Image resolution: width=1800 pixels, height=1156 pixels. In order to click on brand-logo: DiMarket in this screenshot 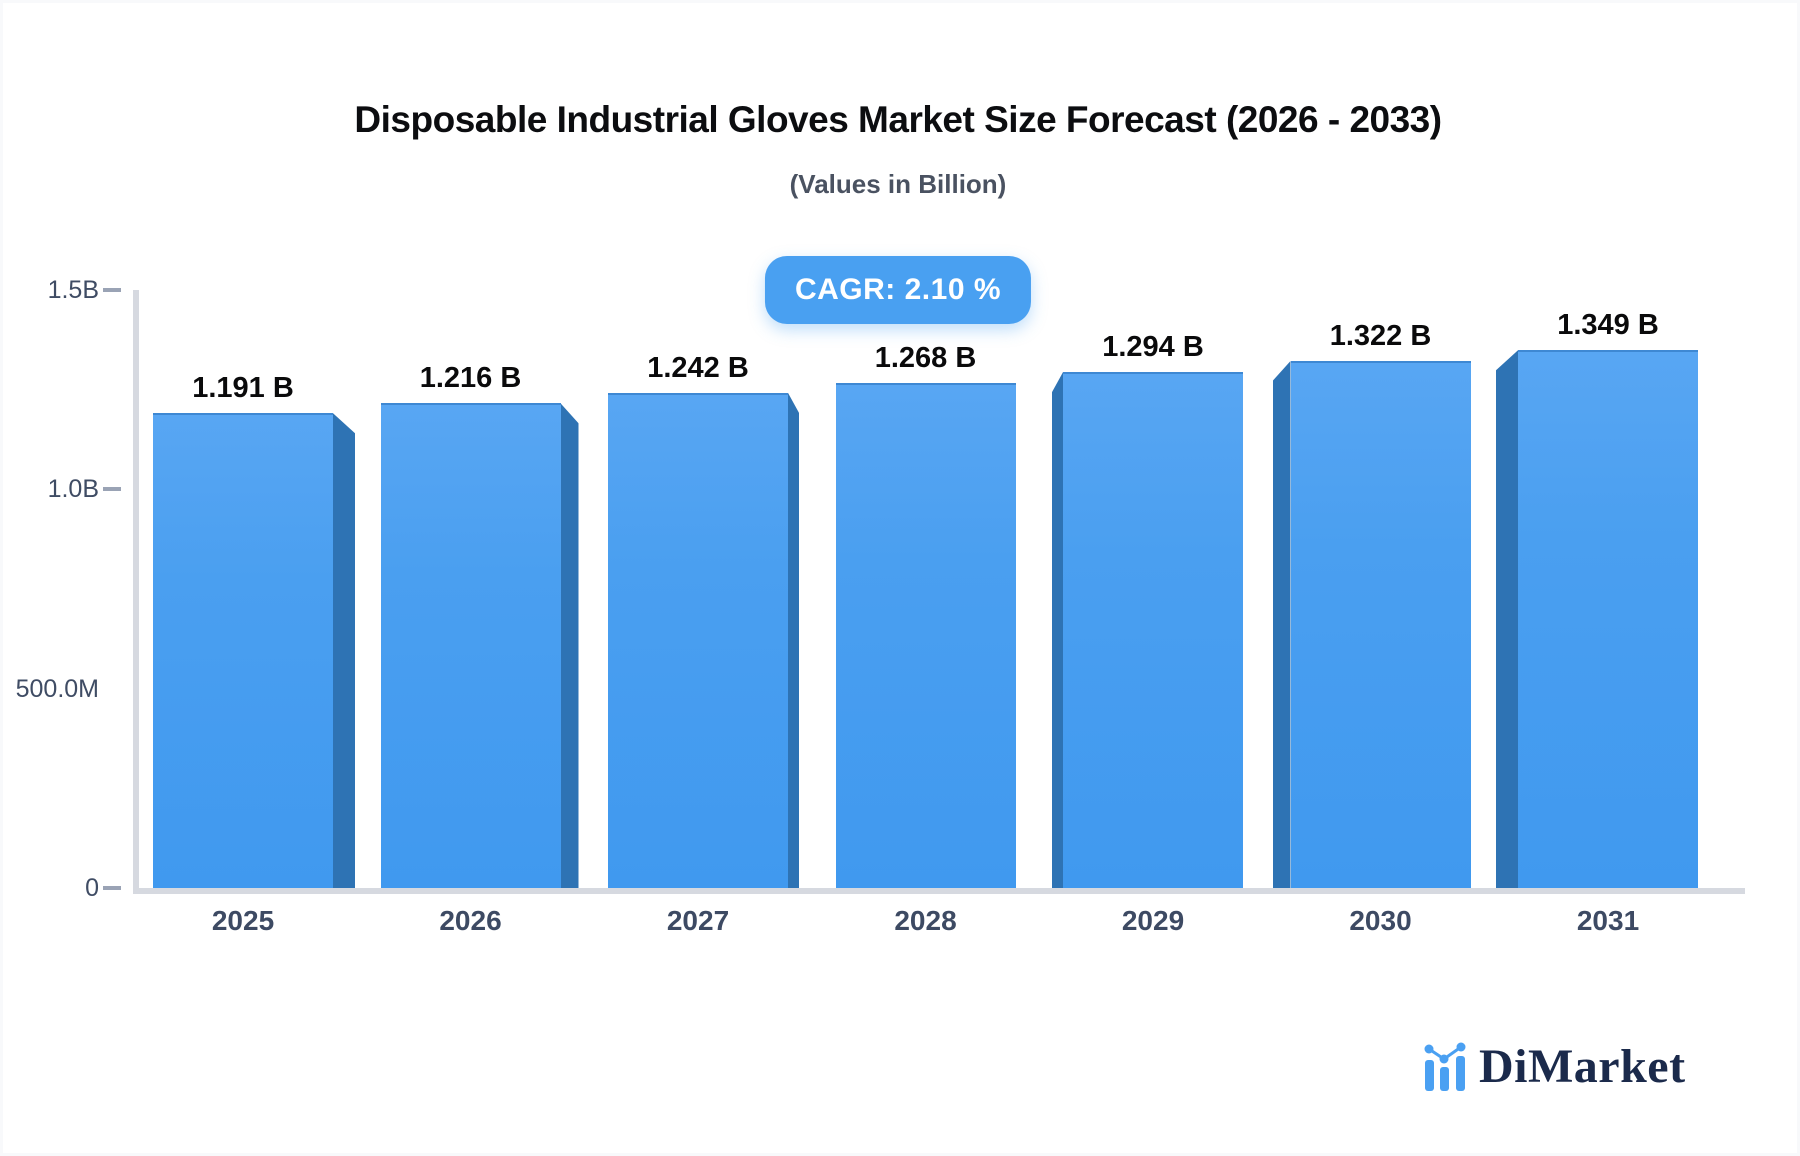, I will do `click(1554, 1066)`.